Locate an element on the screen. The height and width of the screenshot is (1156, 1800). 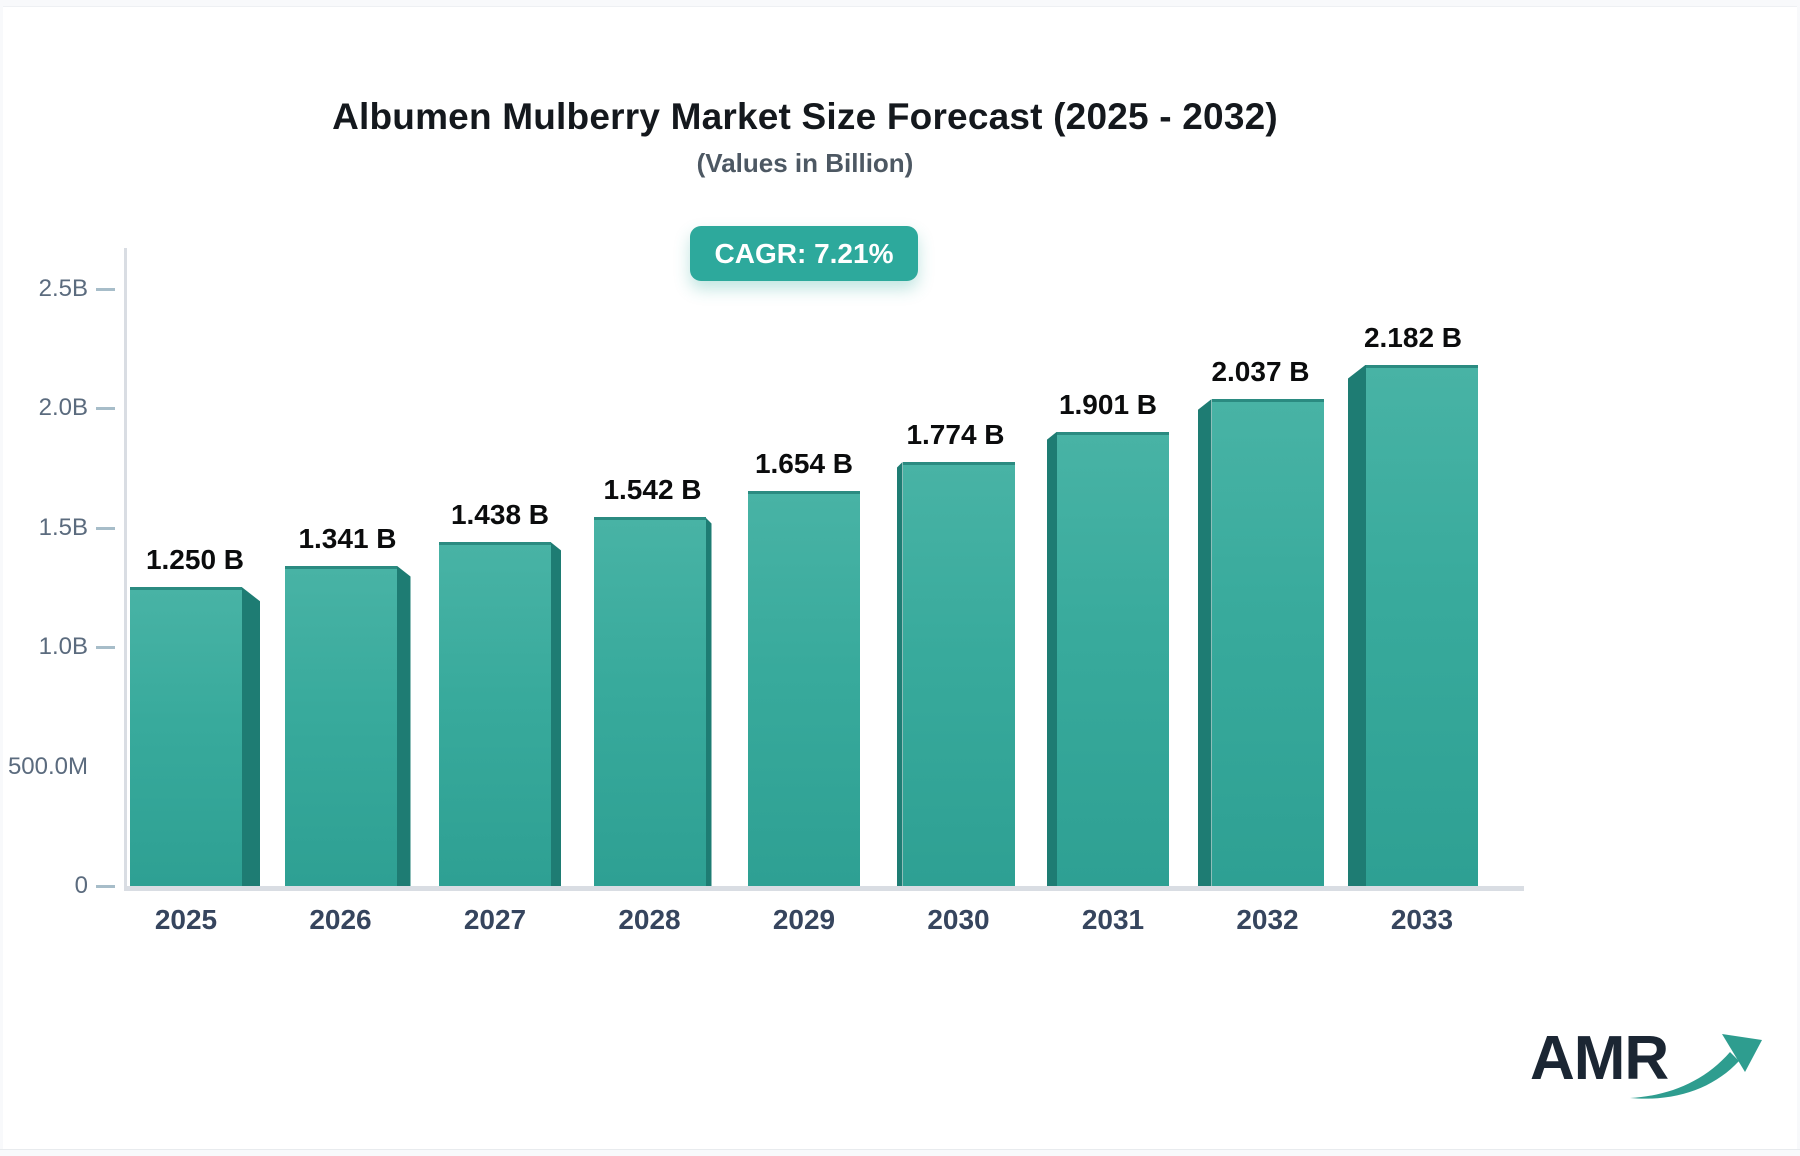
x-tick-label: 2031 is located at coordinates (1113, 919).